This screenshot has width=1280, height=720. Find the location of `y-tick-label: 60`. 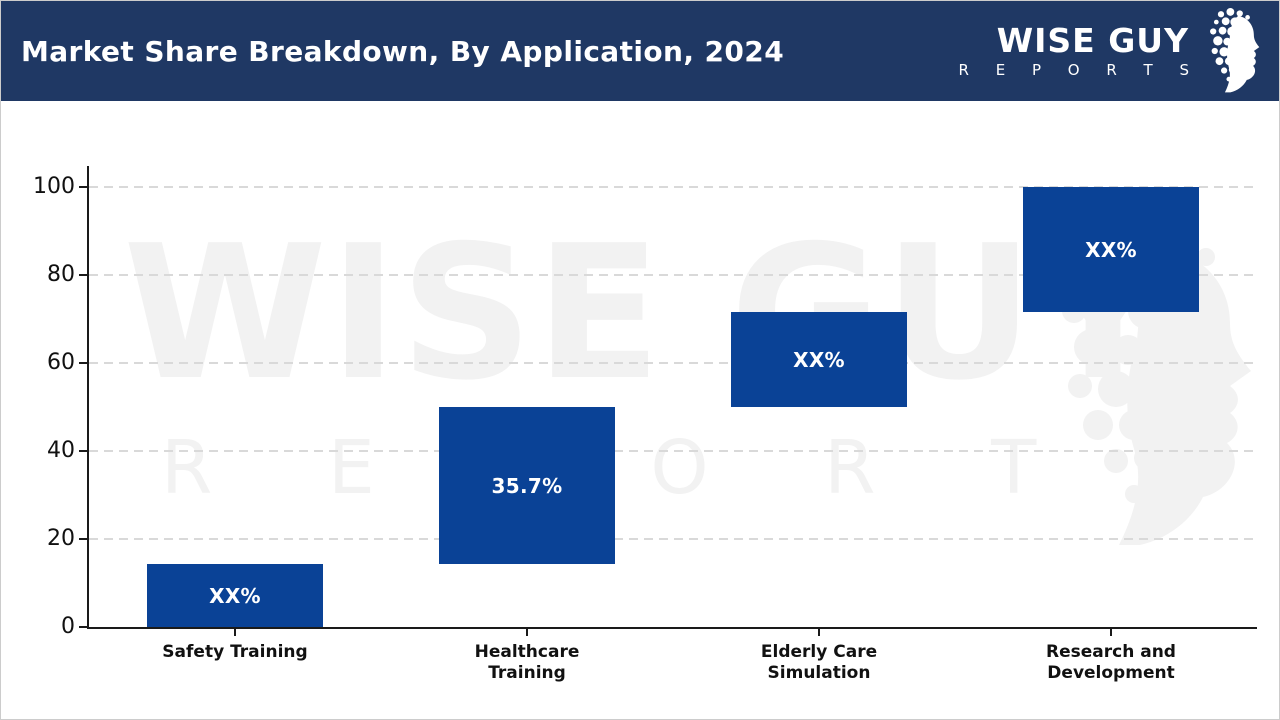

y-tick-label: 60 is located at coordinates (61, 362).